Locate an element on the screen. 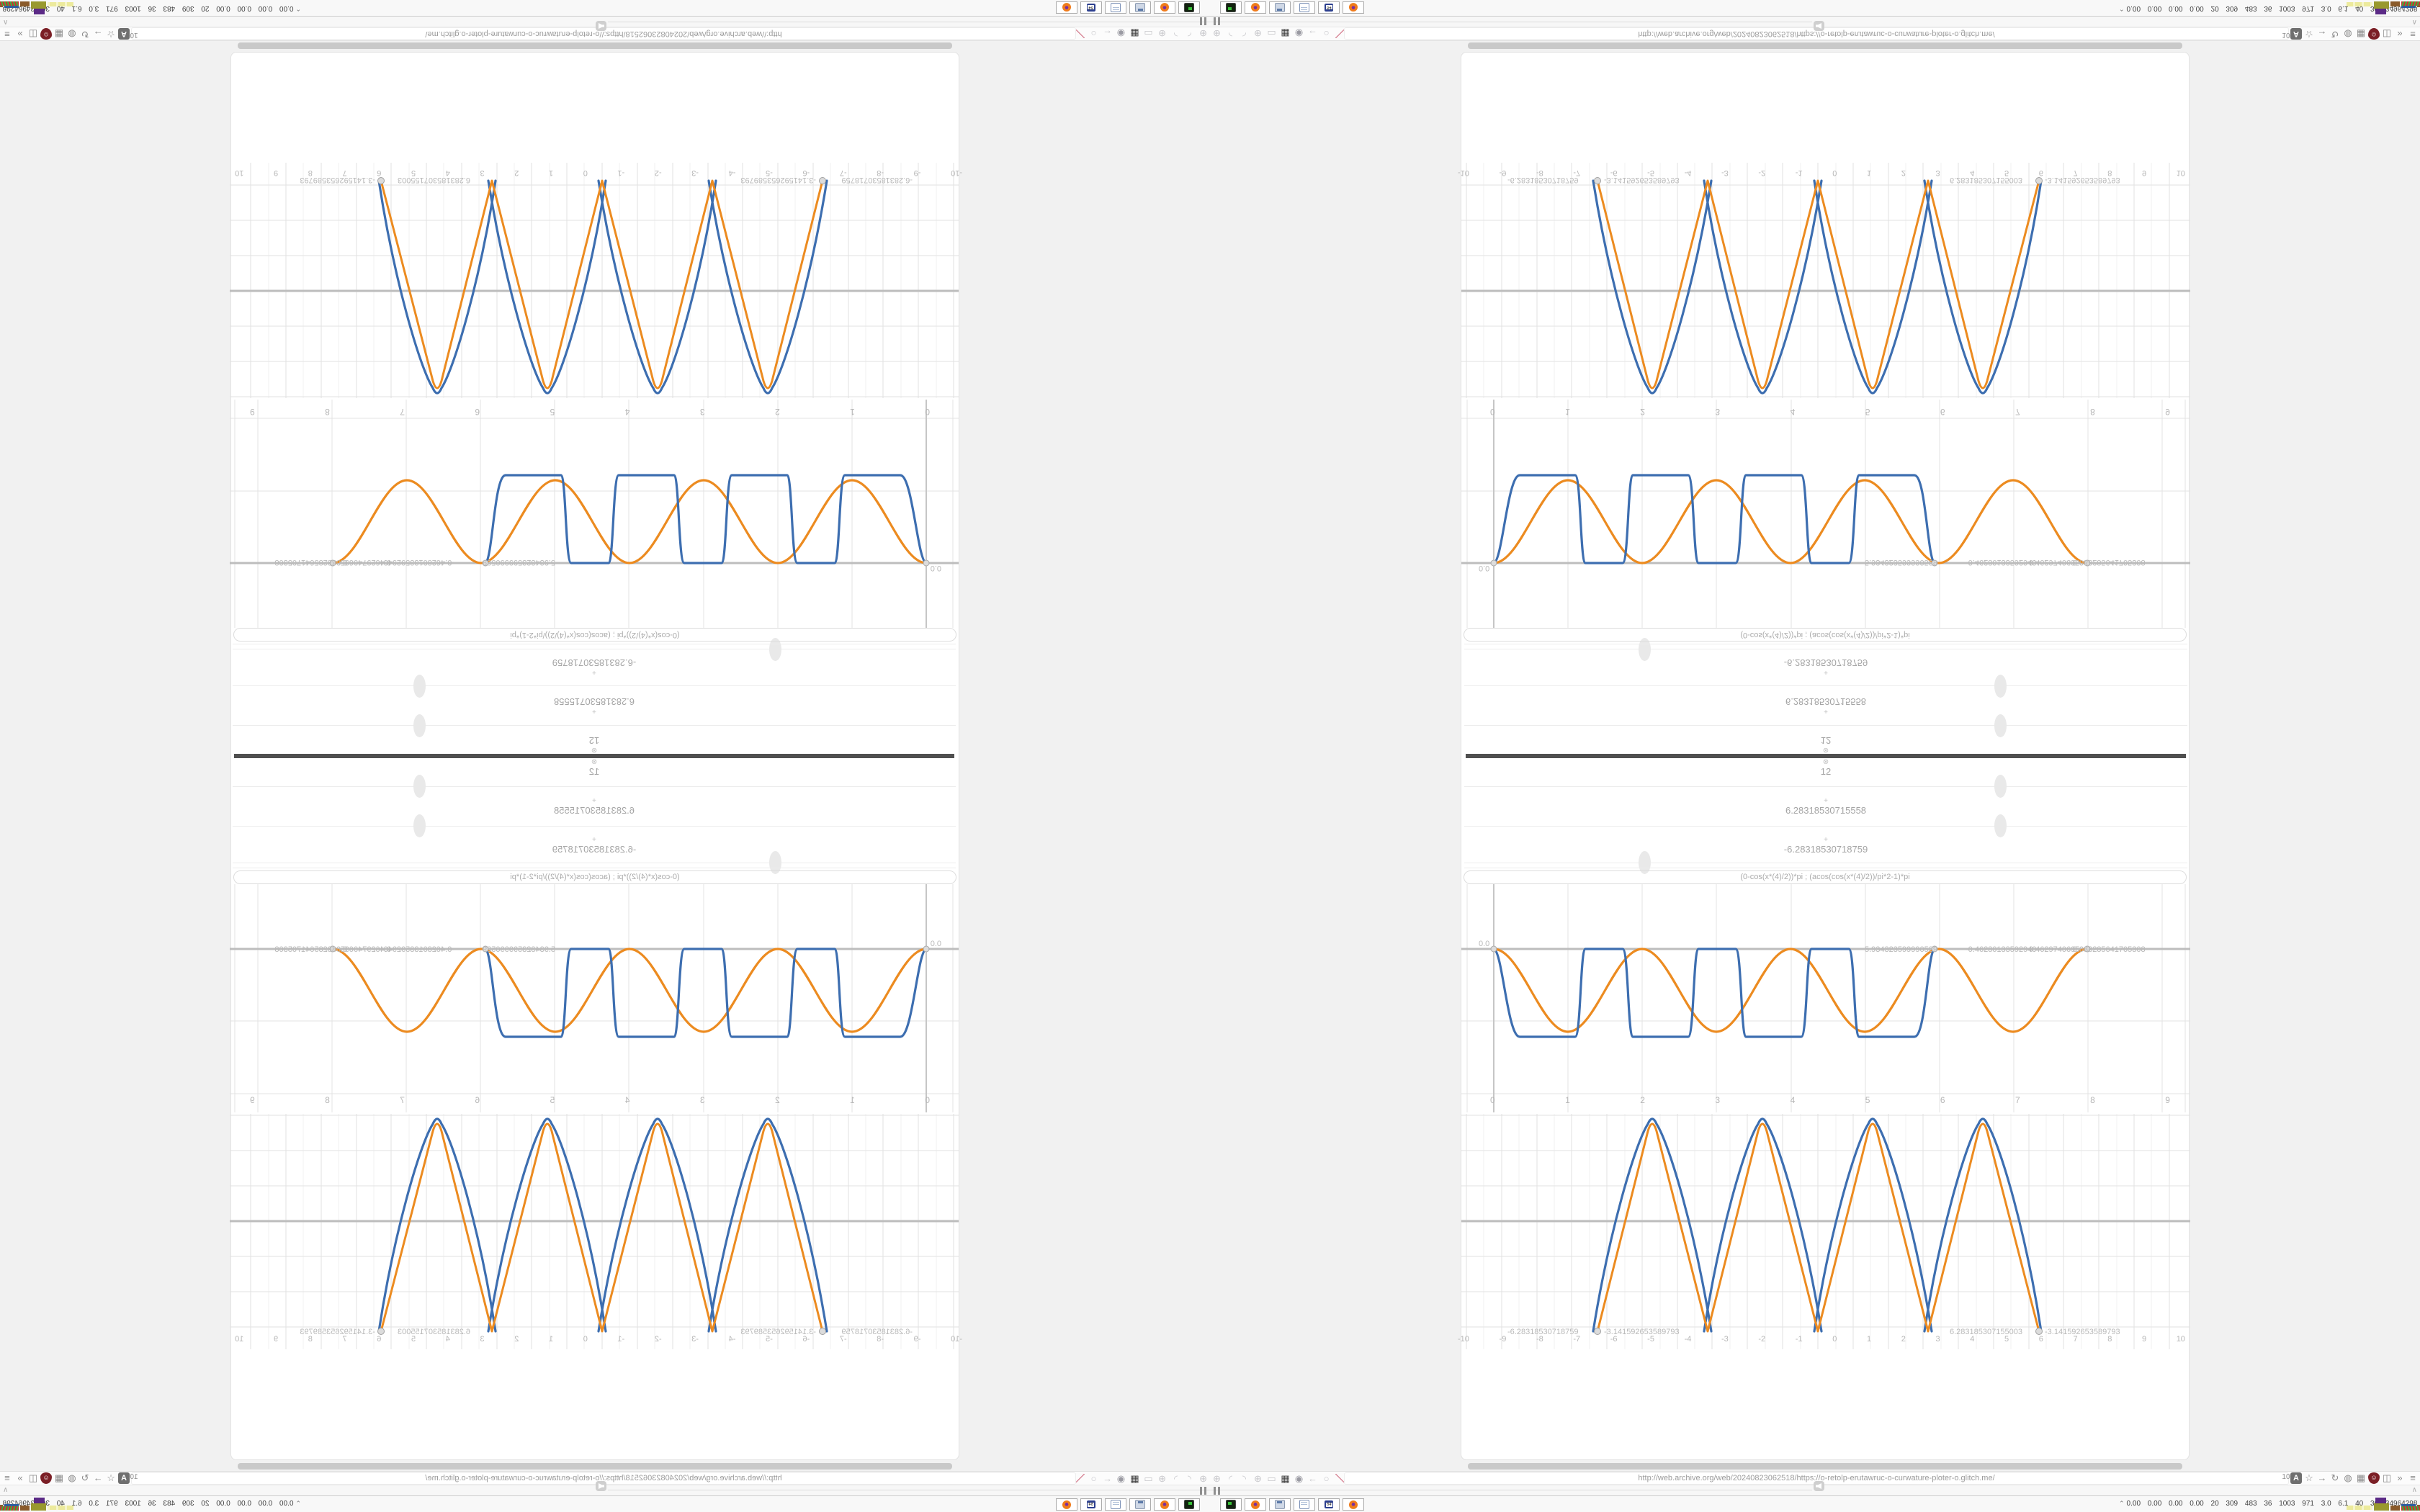  purple-applet-icon is located at coordinates (2380, 11).